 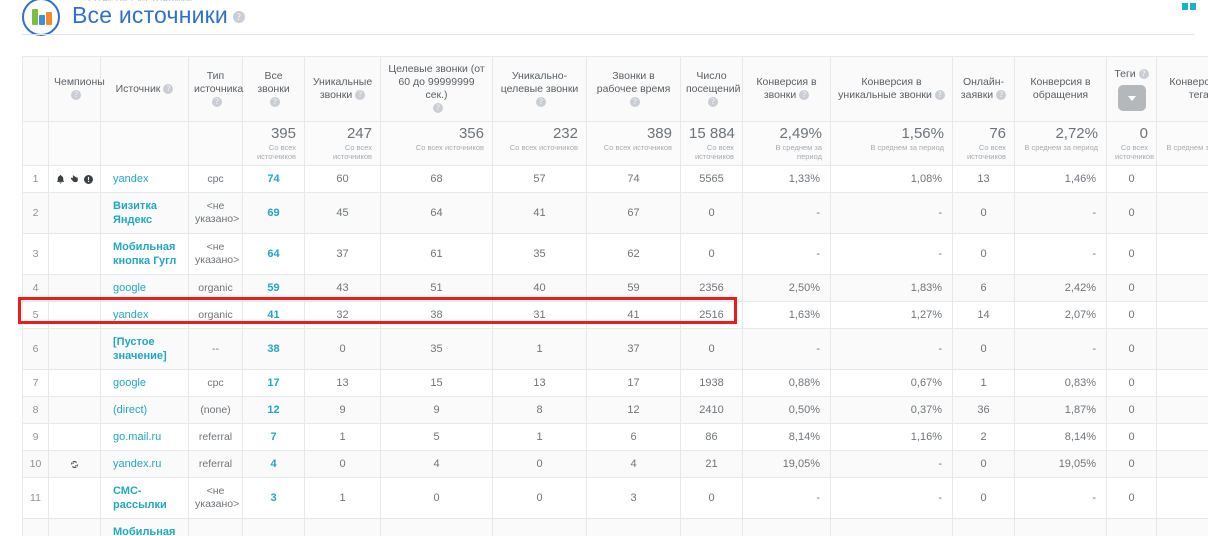 What do you see at coordinates (217, 101) in the screenshot?
I see `help-icon-source-type: ?` at bounding box center [217, 101].